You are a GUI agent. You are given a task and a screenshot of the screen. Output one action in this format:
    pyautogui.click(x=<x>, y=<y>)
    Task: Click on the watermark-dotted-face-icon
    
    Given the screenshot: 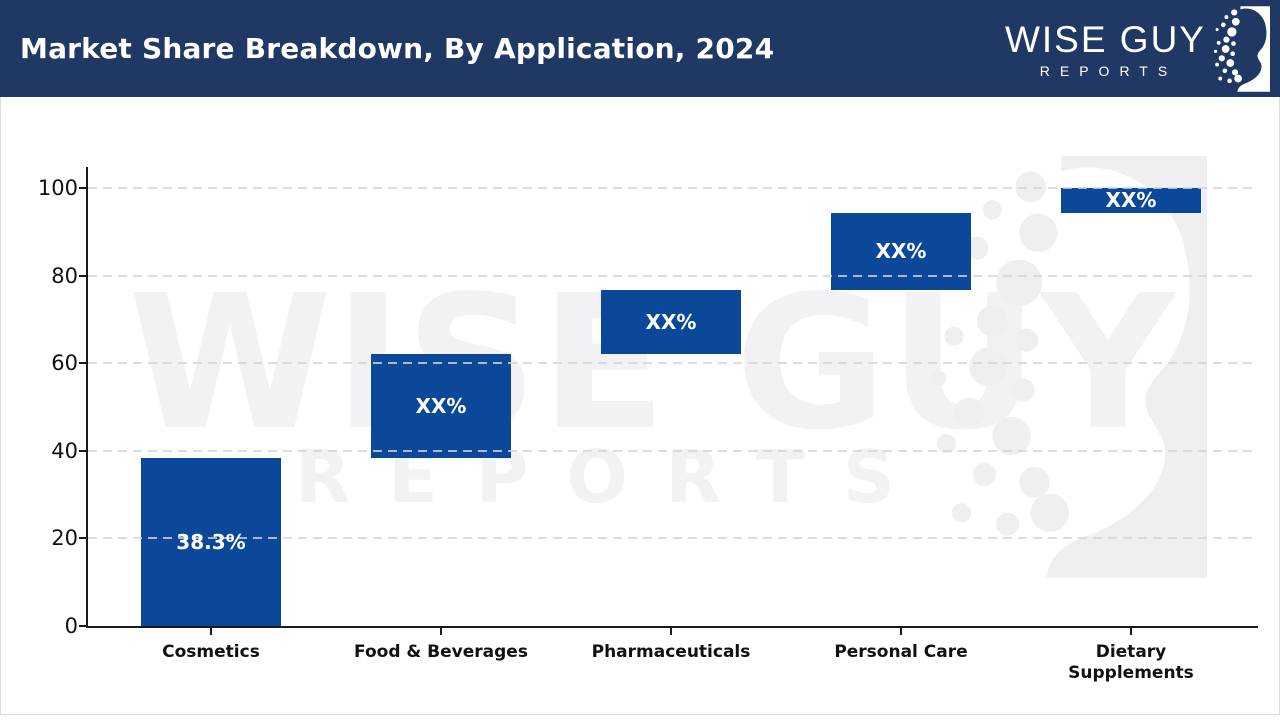 What is the action you would take?
    pyautogui.click(x=1069, y=367)
    